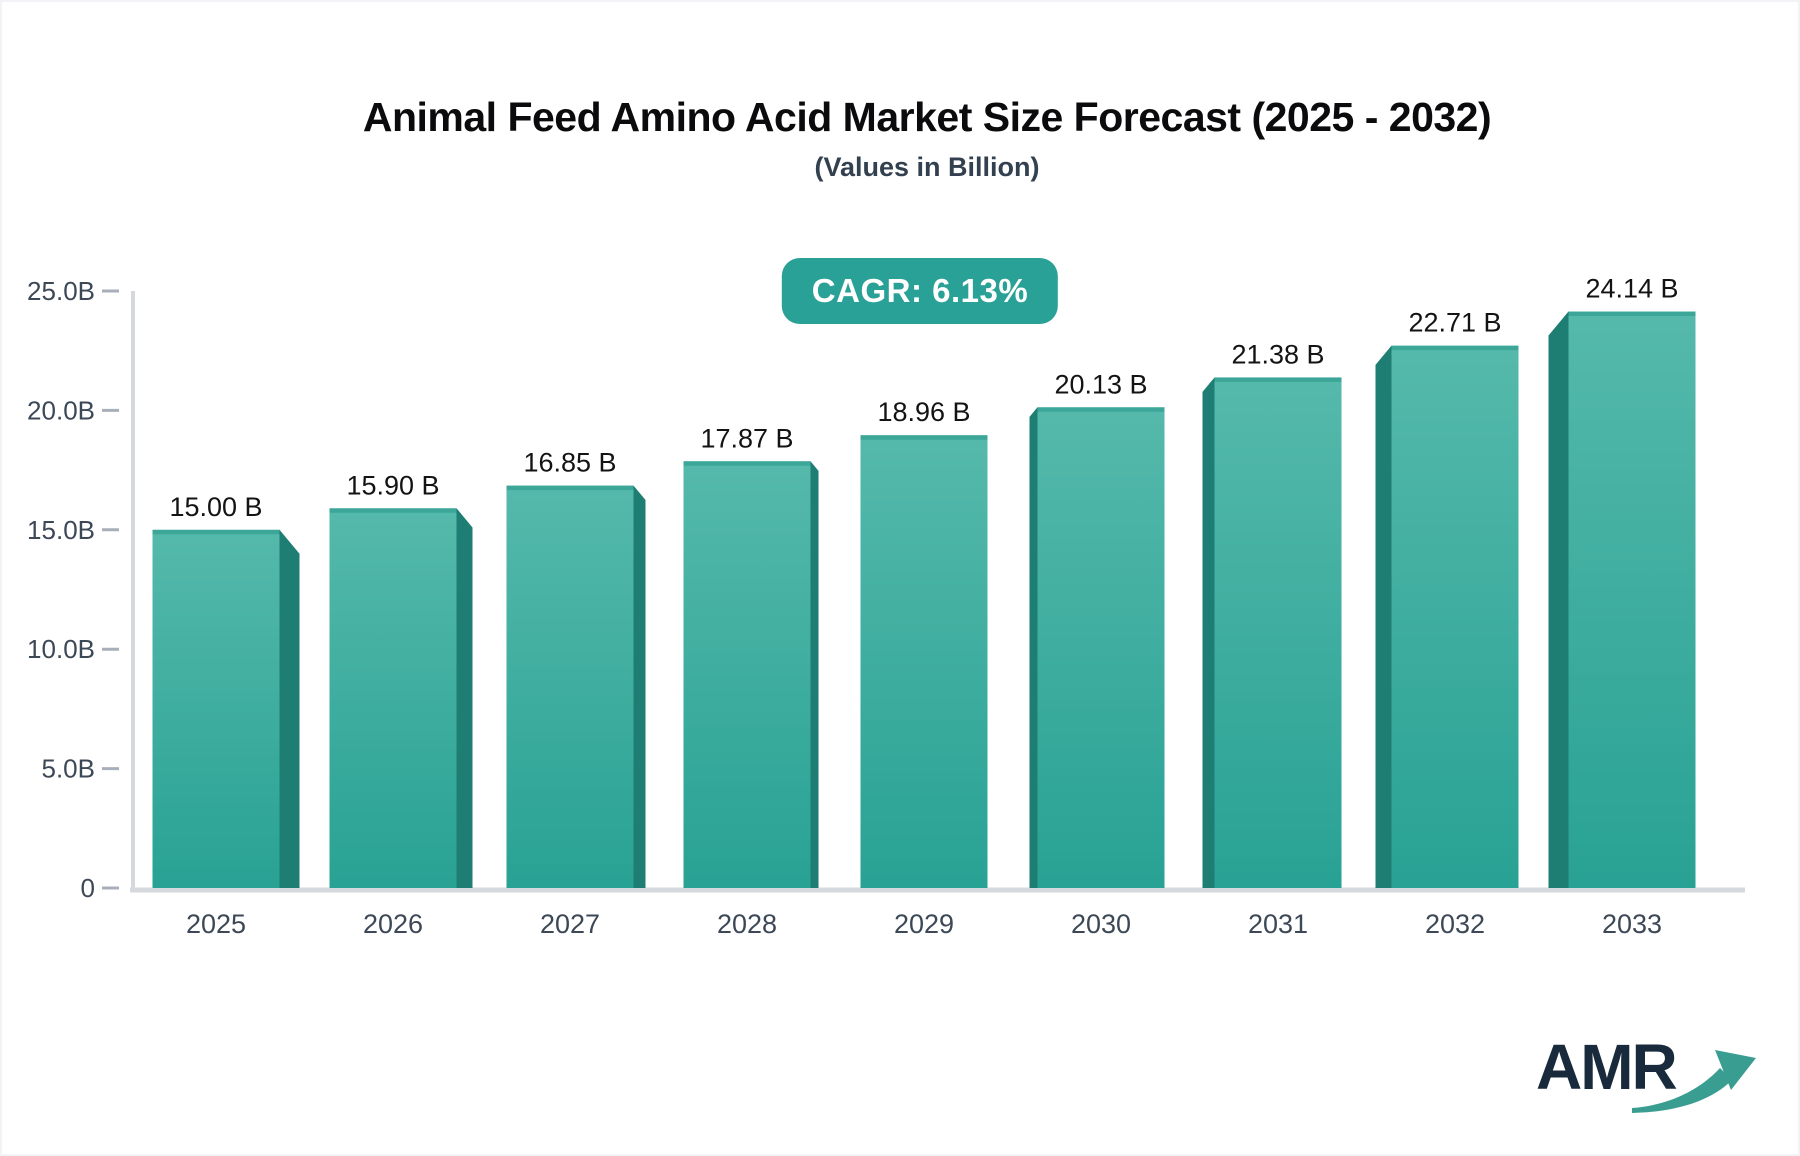  Describe the element at coordinates (1455, 348) in the screenshot. I see `bar-top-edge-2032` at that location.